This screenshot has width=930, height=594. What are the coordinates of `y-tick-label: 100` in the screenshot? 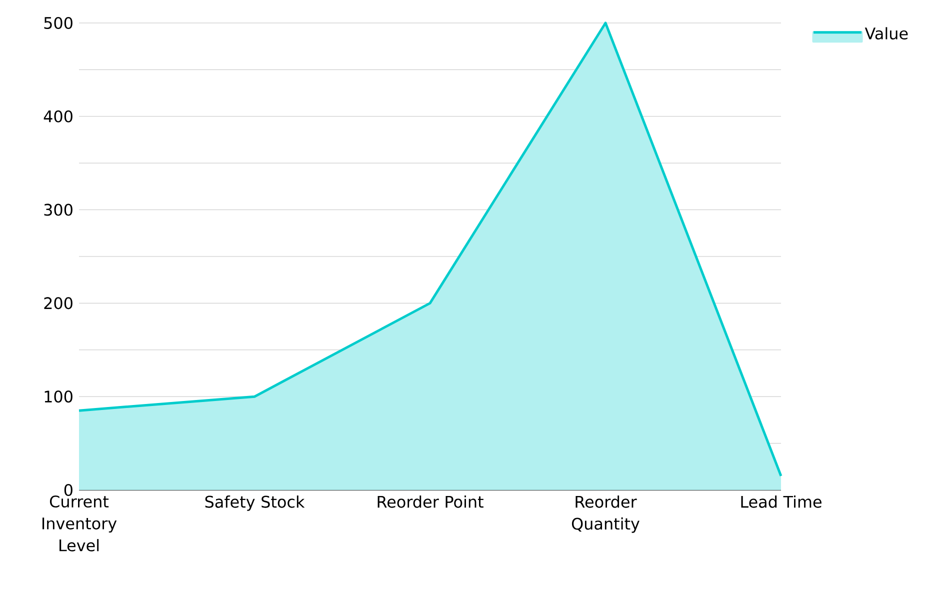 It's located at (58, 396).